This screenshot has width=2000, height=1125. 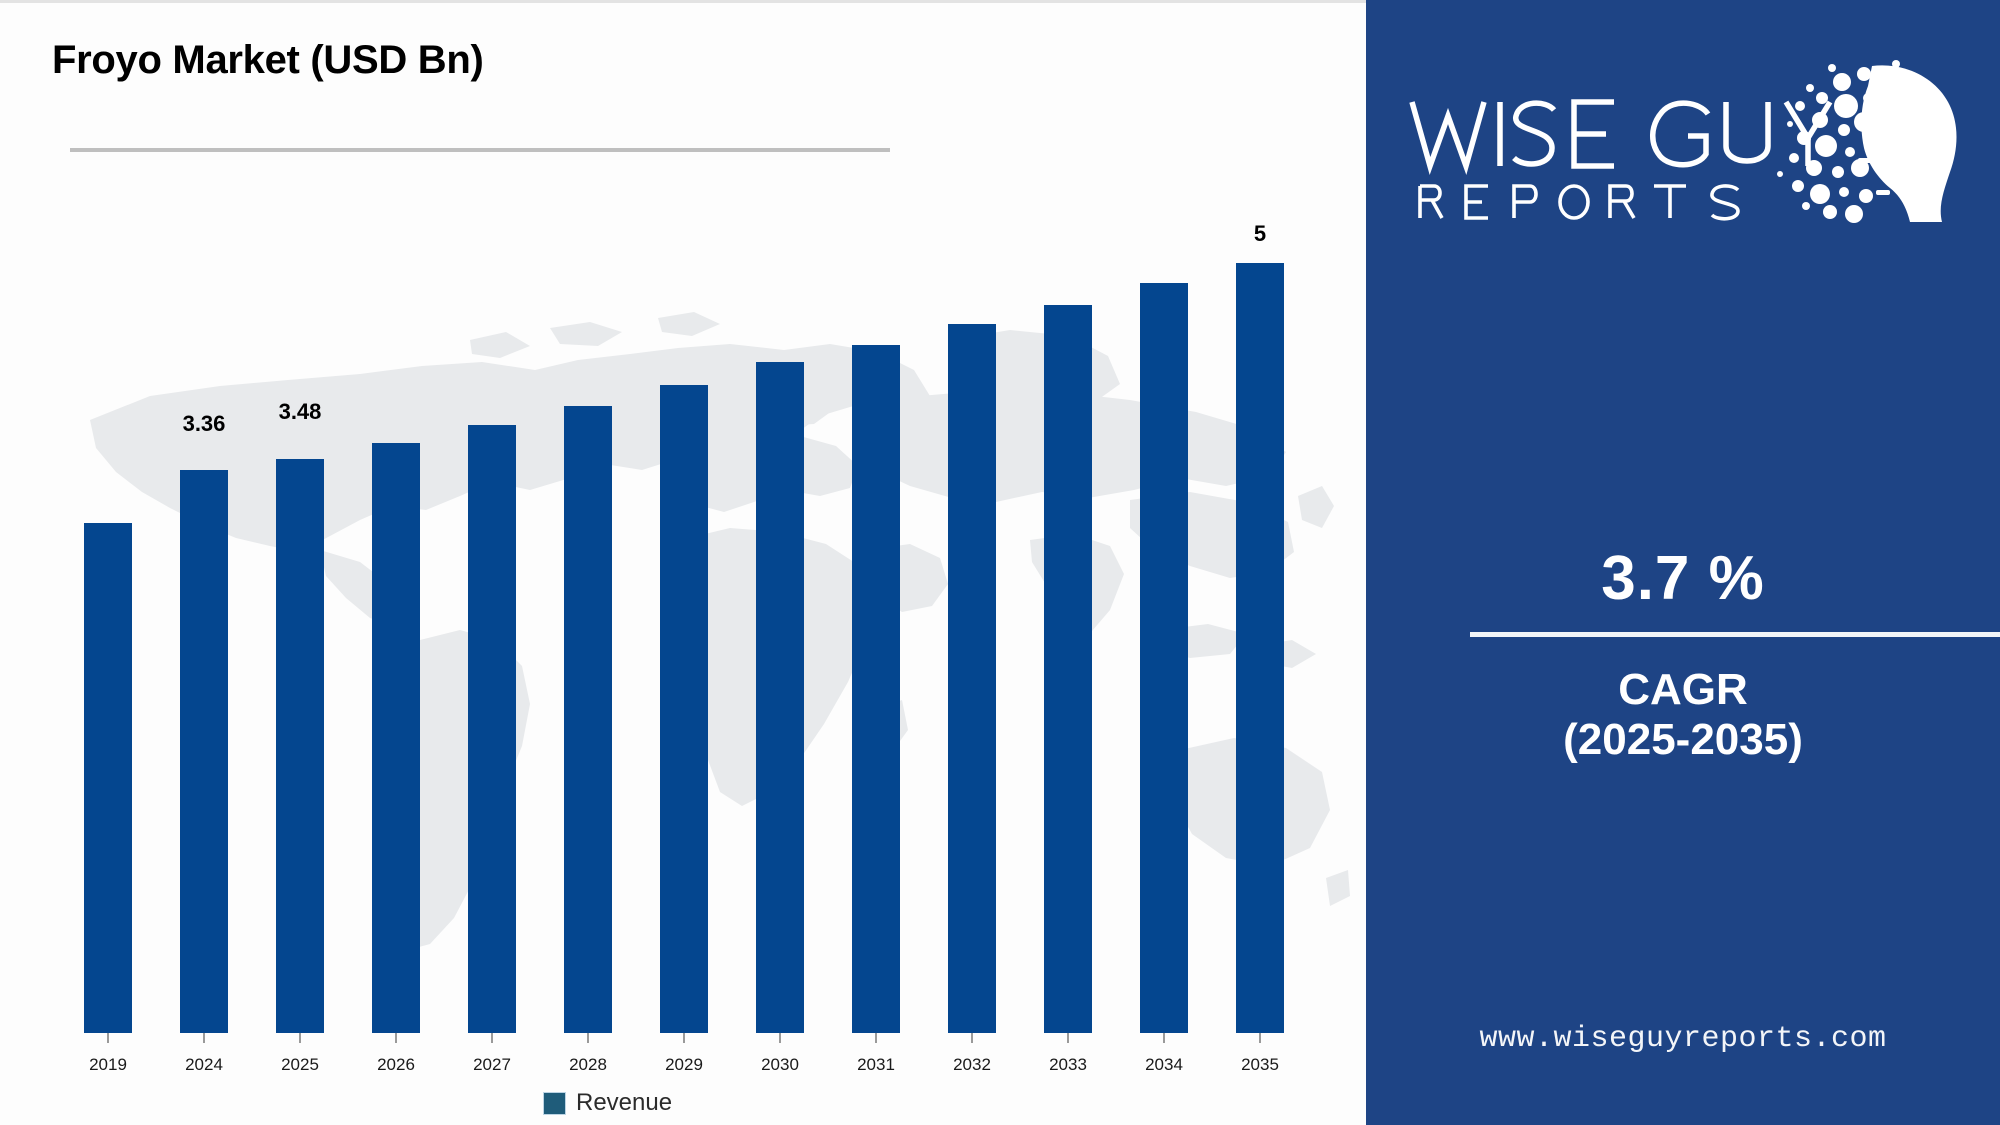 What do you see at coordinates (1260, 1038) in the screenshot?
I see `tick-2035` at bounding box center [1260, 1038].